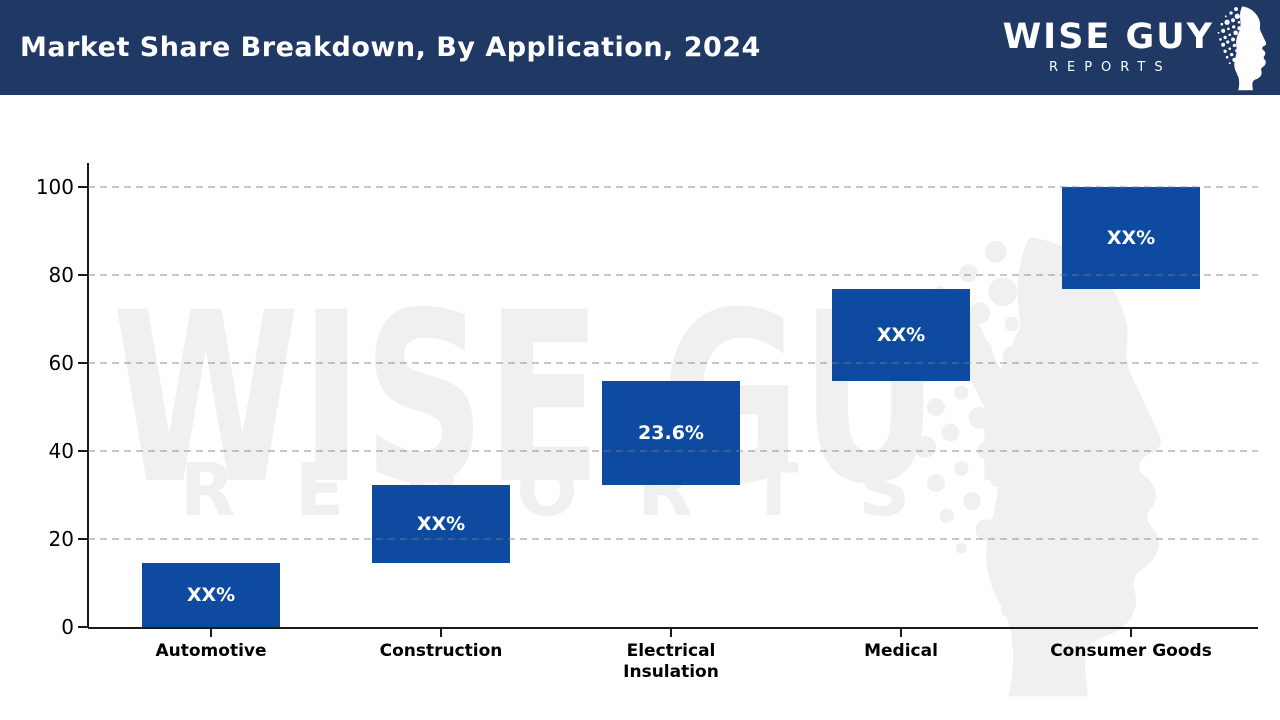 This screenshot has height=720, width=1280. Describe the element at coordinates (671, 633) in the screenshot. I see `x-tick-electrical-insulation` at that location.